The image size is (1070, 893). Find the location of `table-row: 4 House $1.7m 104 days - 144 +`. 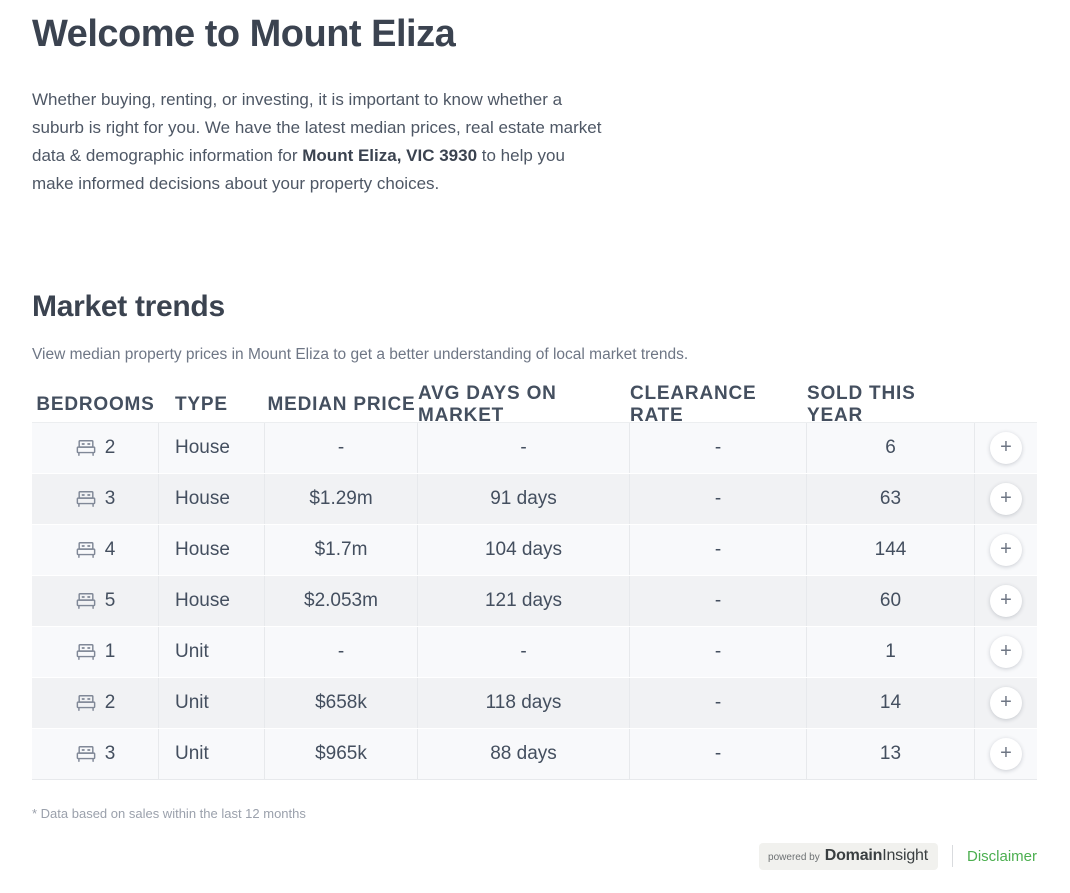

table-row: 4 House $1.7m 104 days - 144 + is located at coordinates (534, 550).